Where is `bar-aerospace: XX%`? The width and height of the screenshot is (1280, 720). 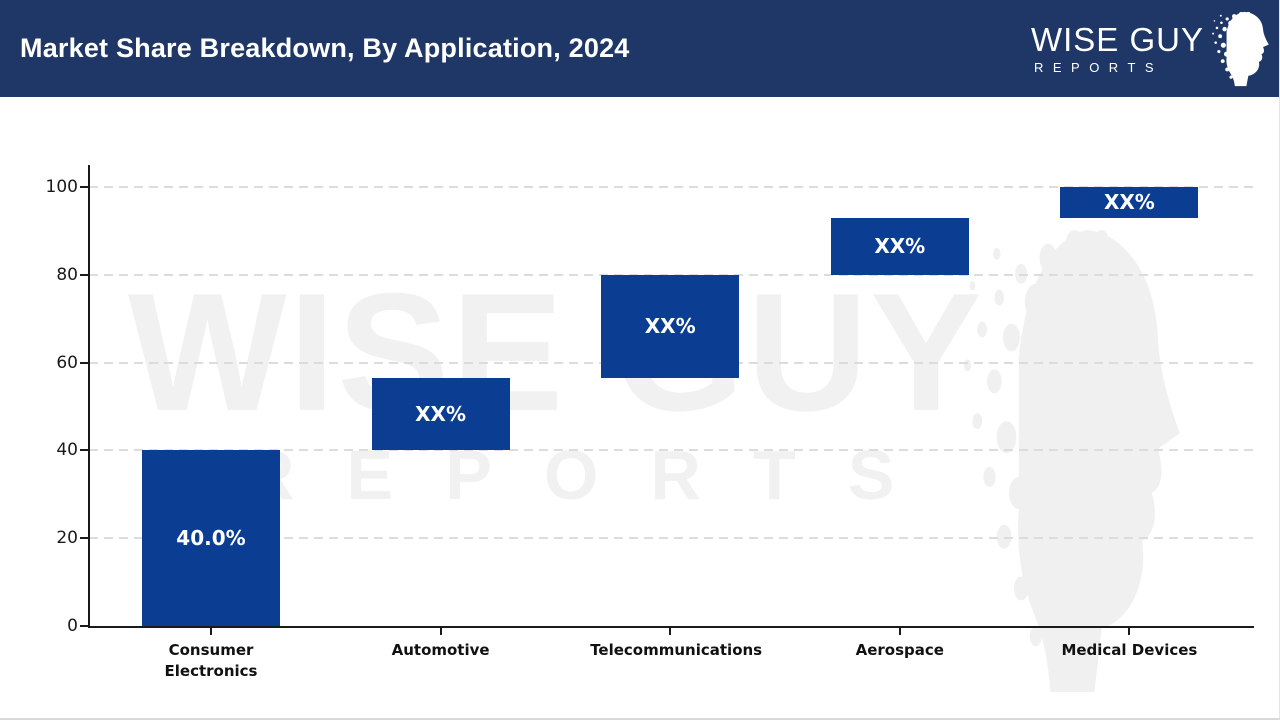
bar-aerospace: XX% is located at coordinates (899, 246).